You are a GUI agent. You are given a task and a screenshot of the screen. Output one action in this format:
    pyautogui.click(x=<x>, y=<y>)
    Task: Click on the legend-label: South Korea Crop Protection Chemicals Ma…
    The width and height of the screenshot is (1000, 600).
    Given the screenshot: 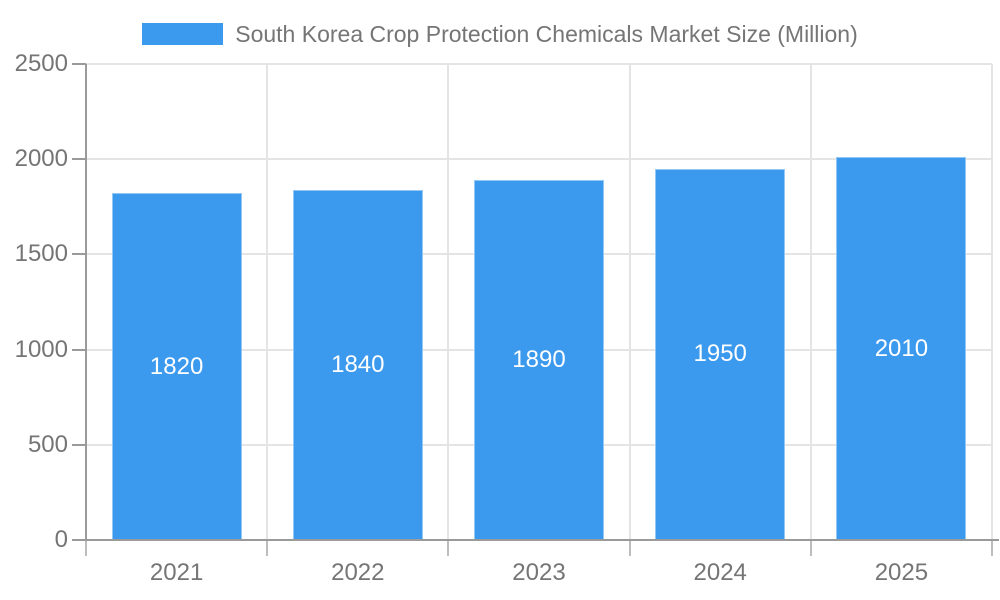 What is the action you would take?
    pyautogui.click(x=546, y=33)
    